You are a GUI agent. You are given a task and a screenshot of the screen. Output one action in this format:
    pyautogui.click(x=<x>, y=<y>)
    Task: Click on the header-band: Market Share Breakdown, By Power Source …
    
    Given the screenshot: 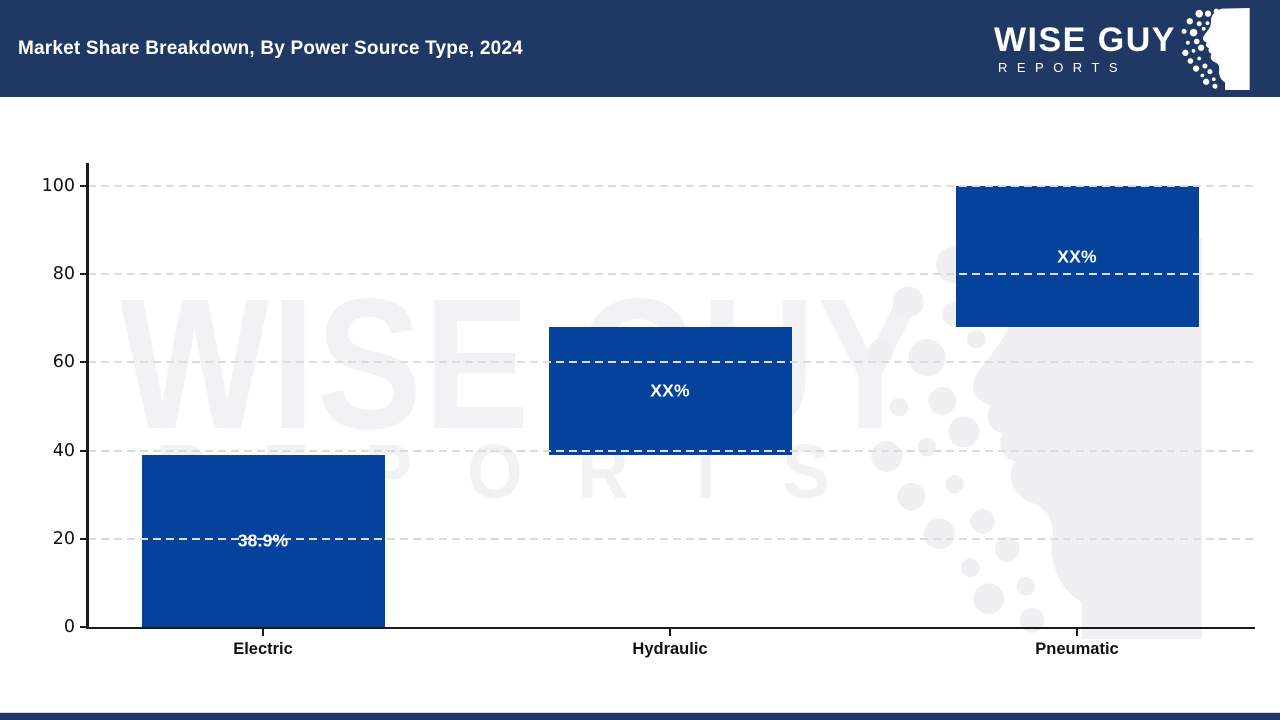 What is the action you would take?
    pyautogui.click(x=640, y=48)
    